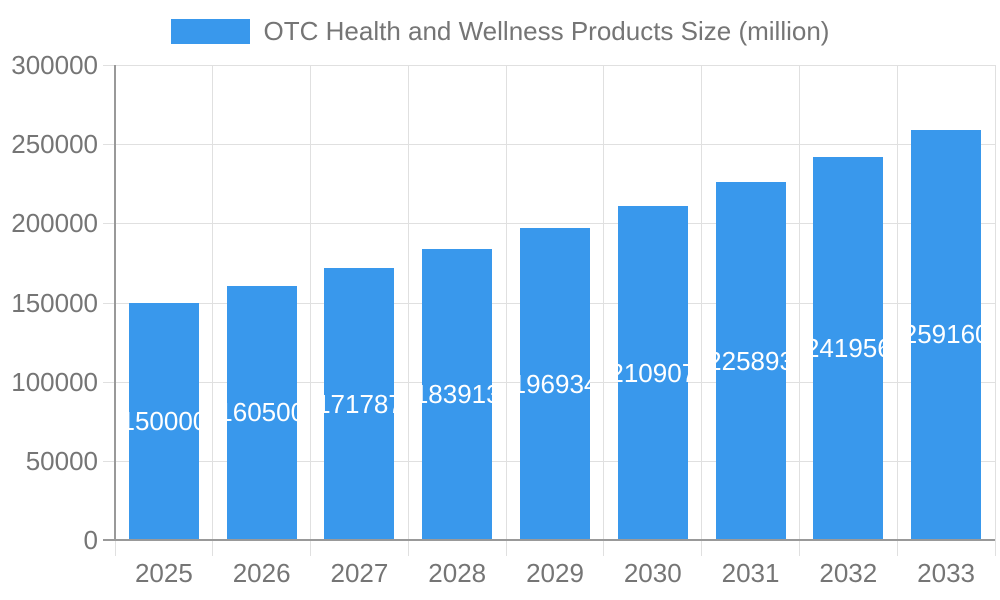 This screenshot has width=1000, height=600. Describe the element at coordinates (652, 573) in the screenshot. I see `x-tick-label-2030: 2030` at that location.